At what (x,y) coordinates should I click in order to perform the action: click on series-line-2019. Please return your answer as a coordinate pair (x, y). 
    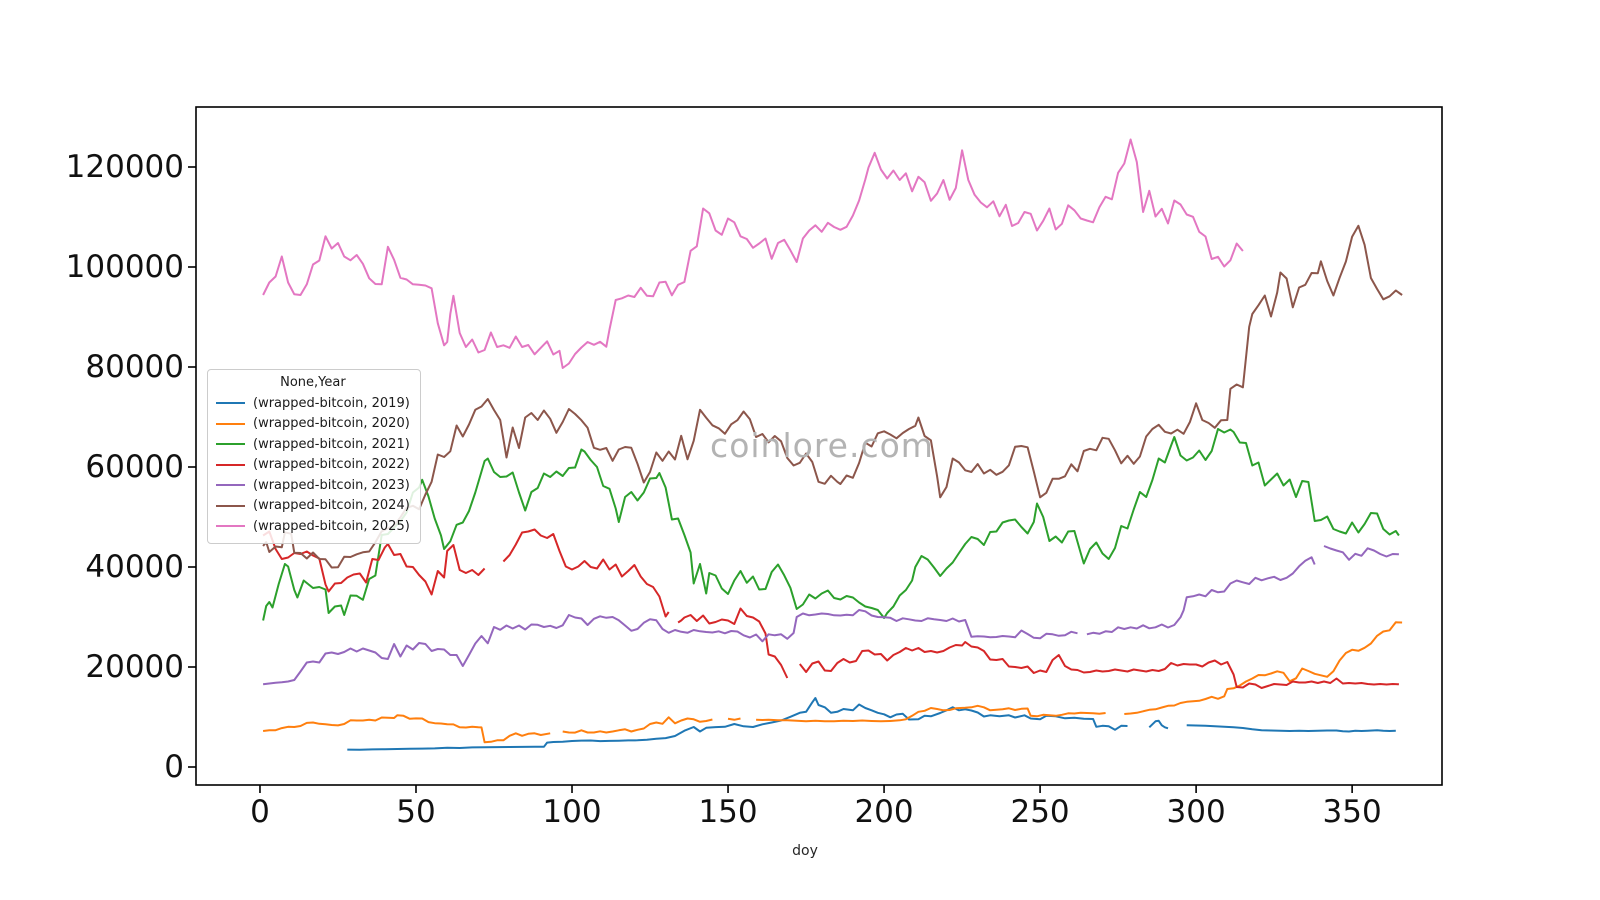
    Looking at the image, I should click on (871, 724).